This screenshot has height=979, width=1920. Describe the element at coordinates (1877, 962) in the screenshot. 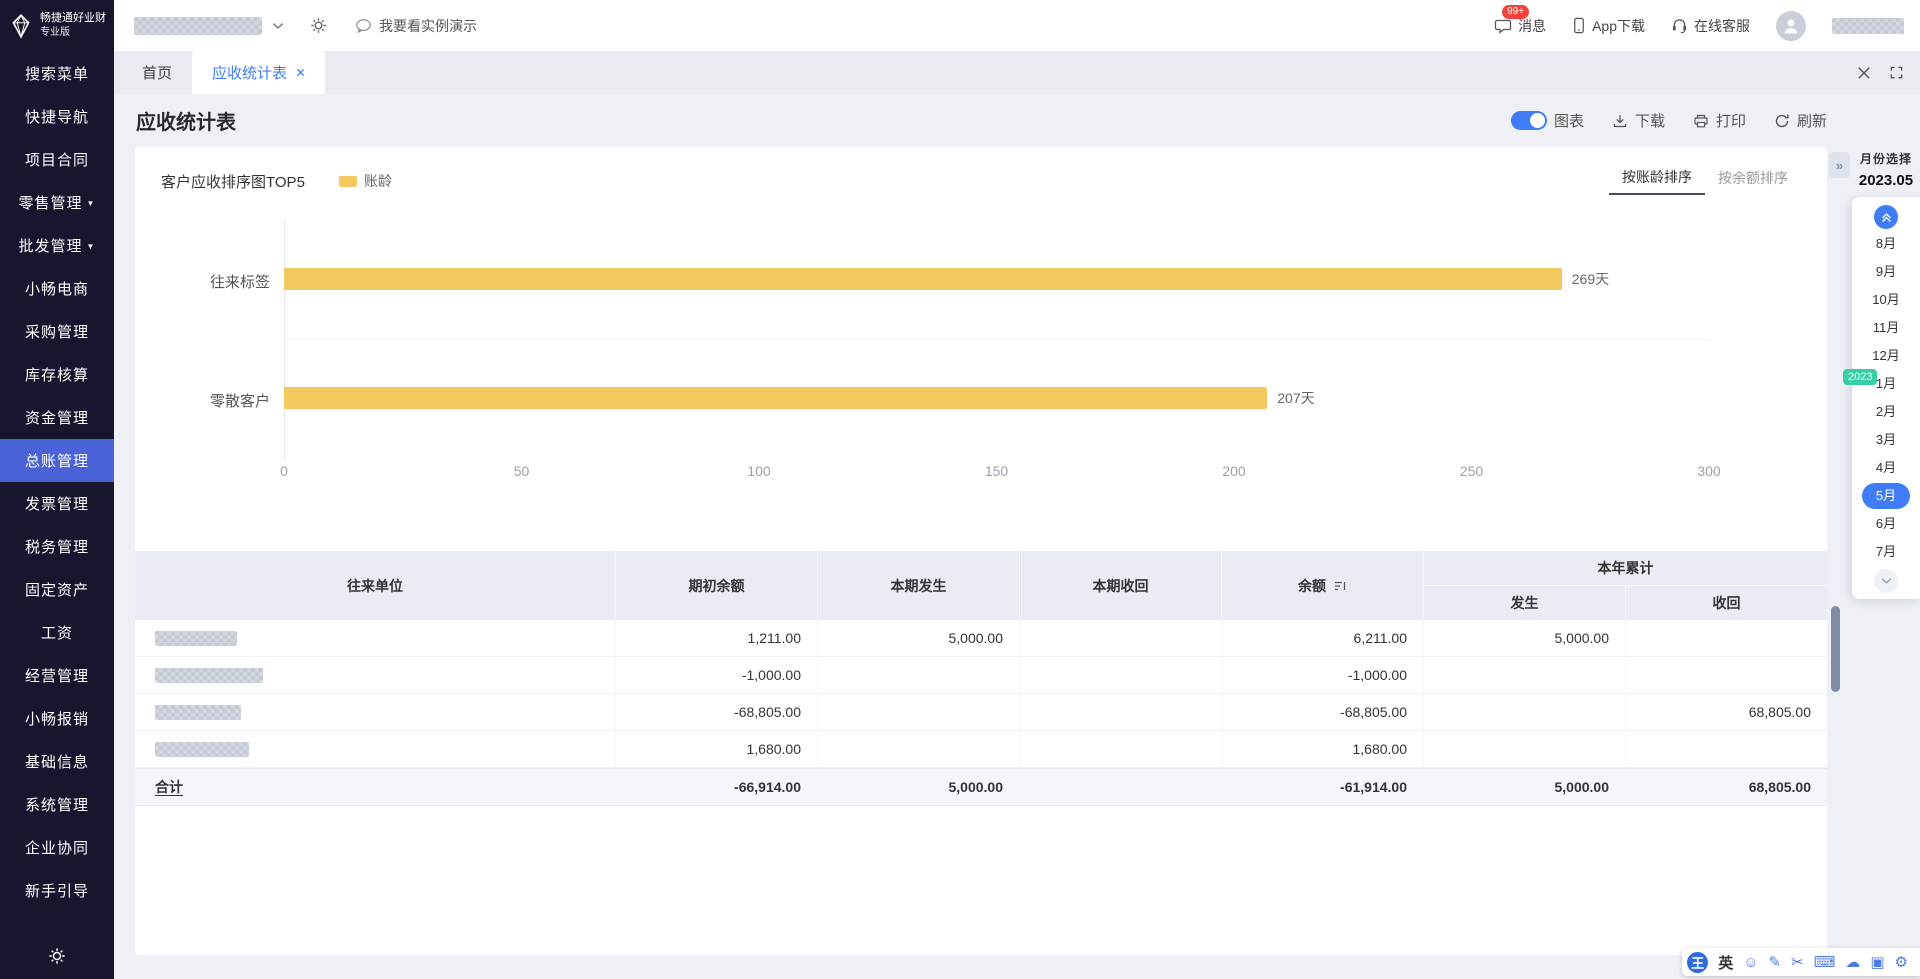

I see `toolbox-icon: ▣` at that location.